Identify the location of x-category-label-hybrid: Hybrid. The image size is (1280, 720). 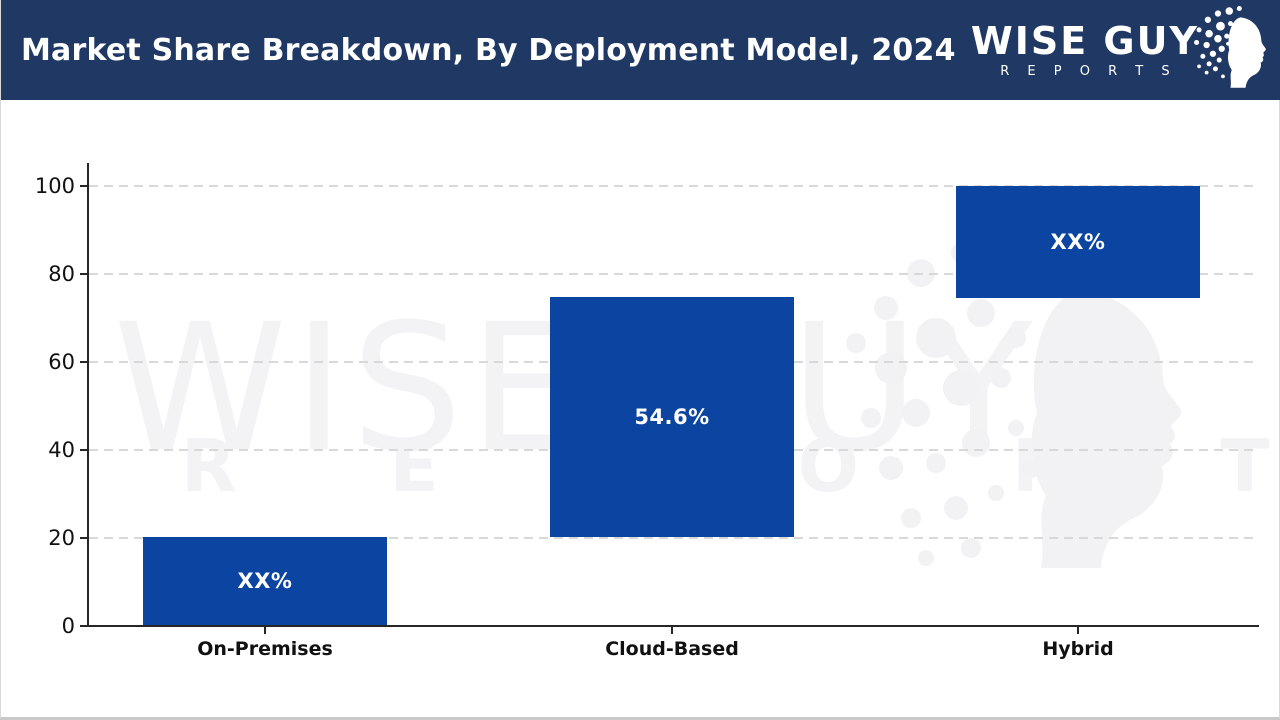
(1078, 649).